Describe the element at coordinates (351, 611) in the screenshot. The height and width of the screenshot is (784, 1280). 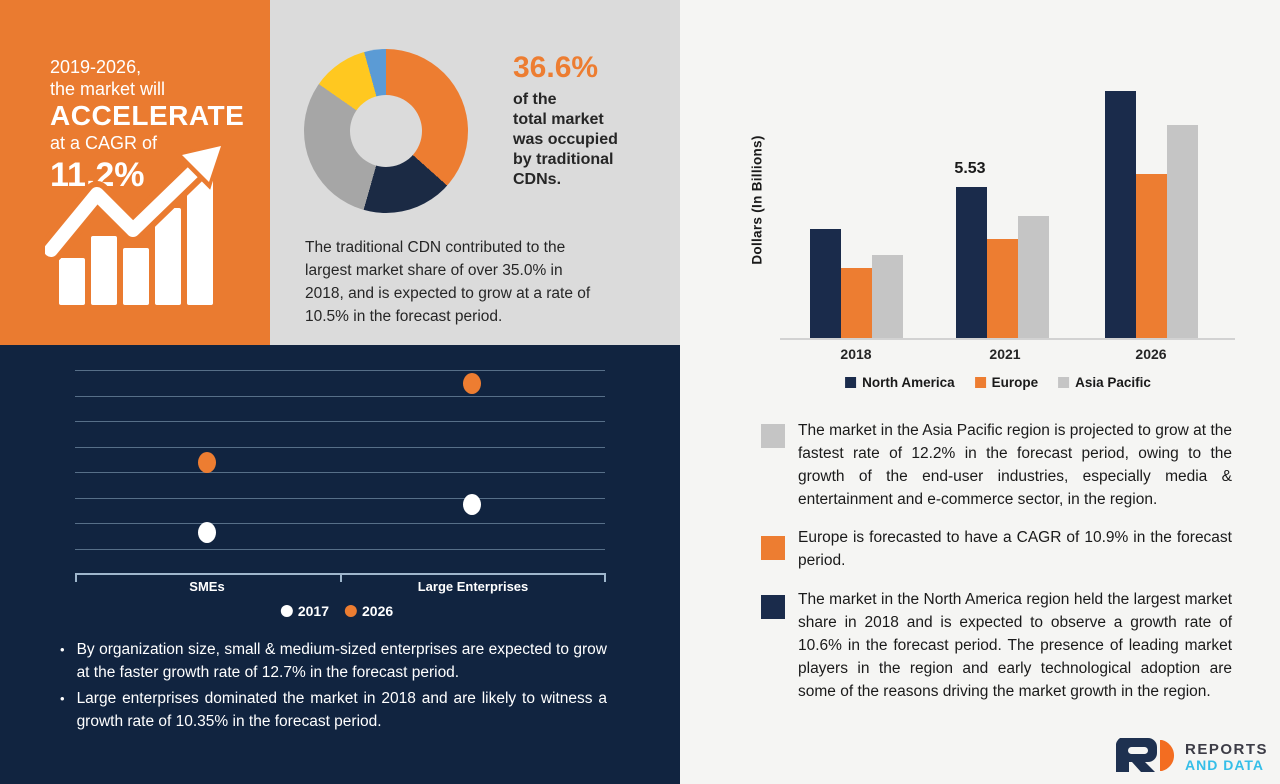
I see `legend-dot-2026-icon` at that location.